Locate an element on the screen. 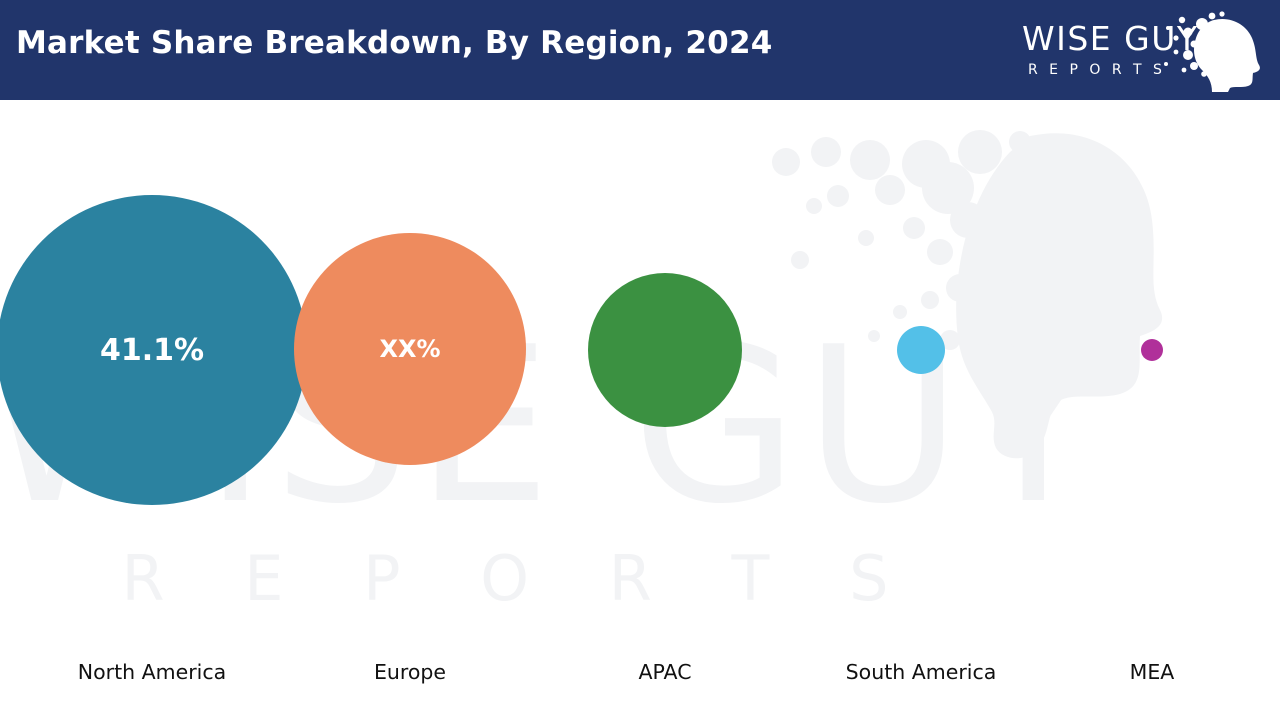  axis-label-north-america: North America is located at coordinates (152, 672).